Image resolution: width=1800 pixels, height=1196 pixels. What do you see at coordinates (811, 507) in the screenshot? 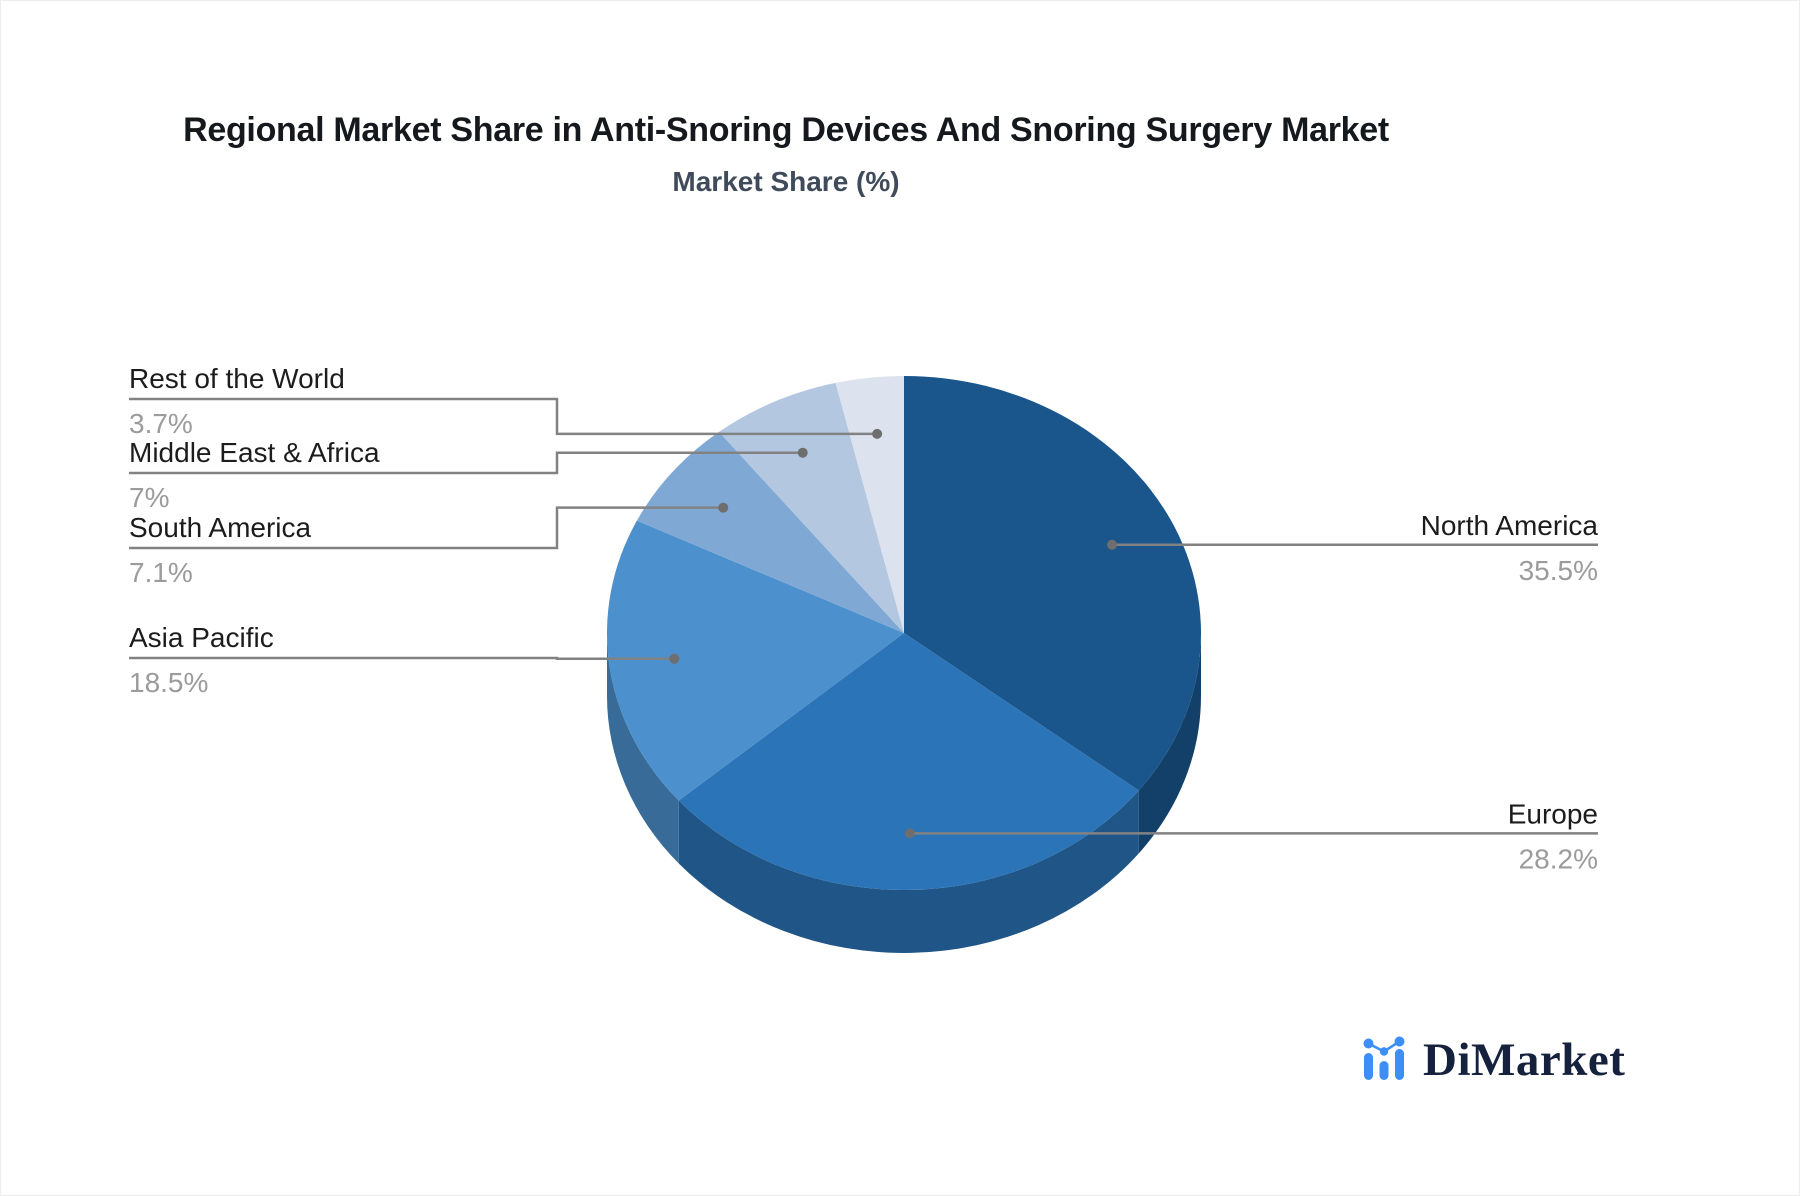
I see `pie-slice-middle-east-africa` at bounding box center [811, 507].